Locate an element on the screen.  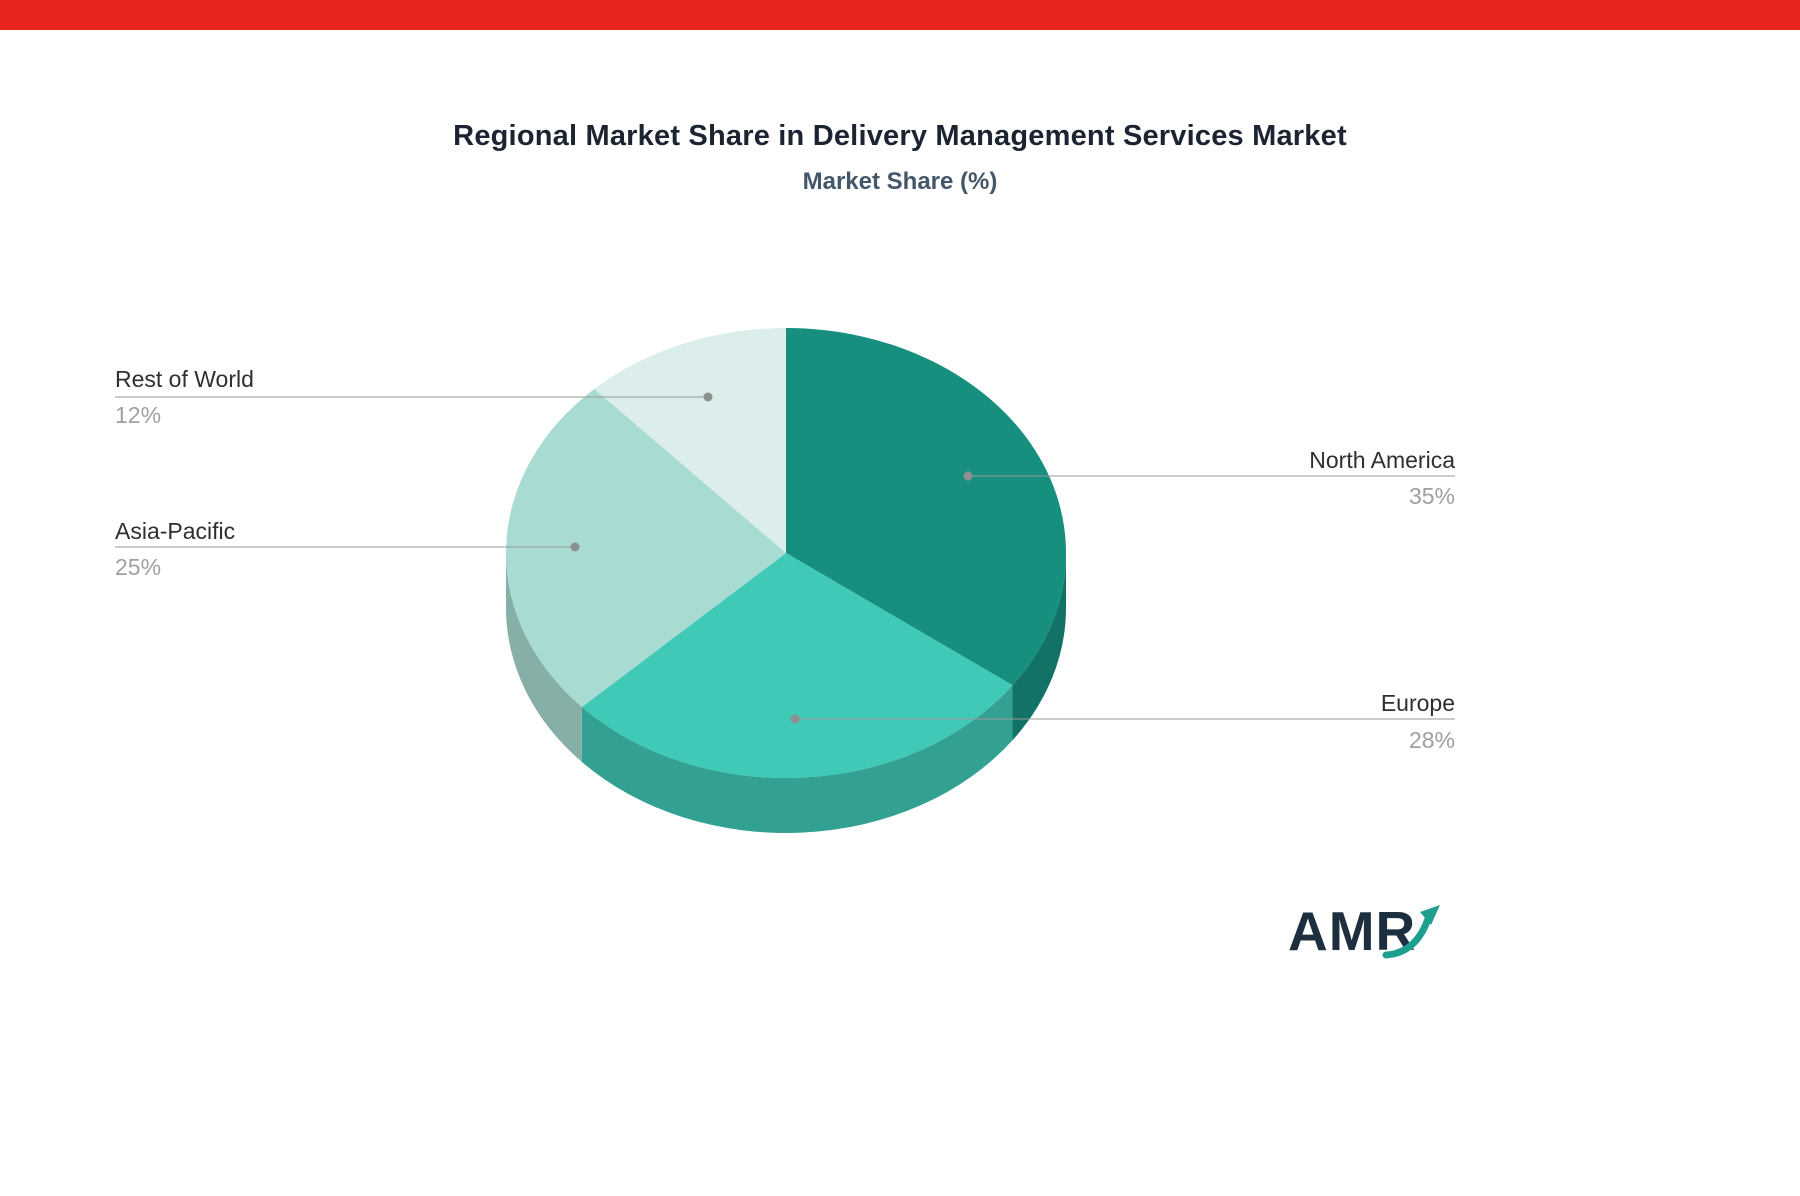
value-asia-pacific: 25% is located at coordinates (138, 567).